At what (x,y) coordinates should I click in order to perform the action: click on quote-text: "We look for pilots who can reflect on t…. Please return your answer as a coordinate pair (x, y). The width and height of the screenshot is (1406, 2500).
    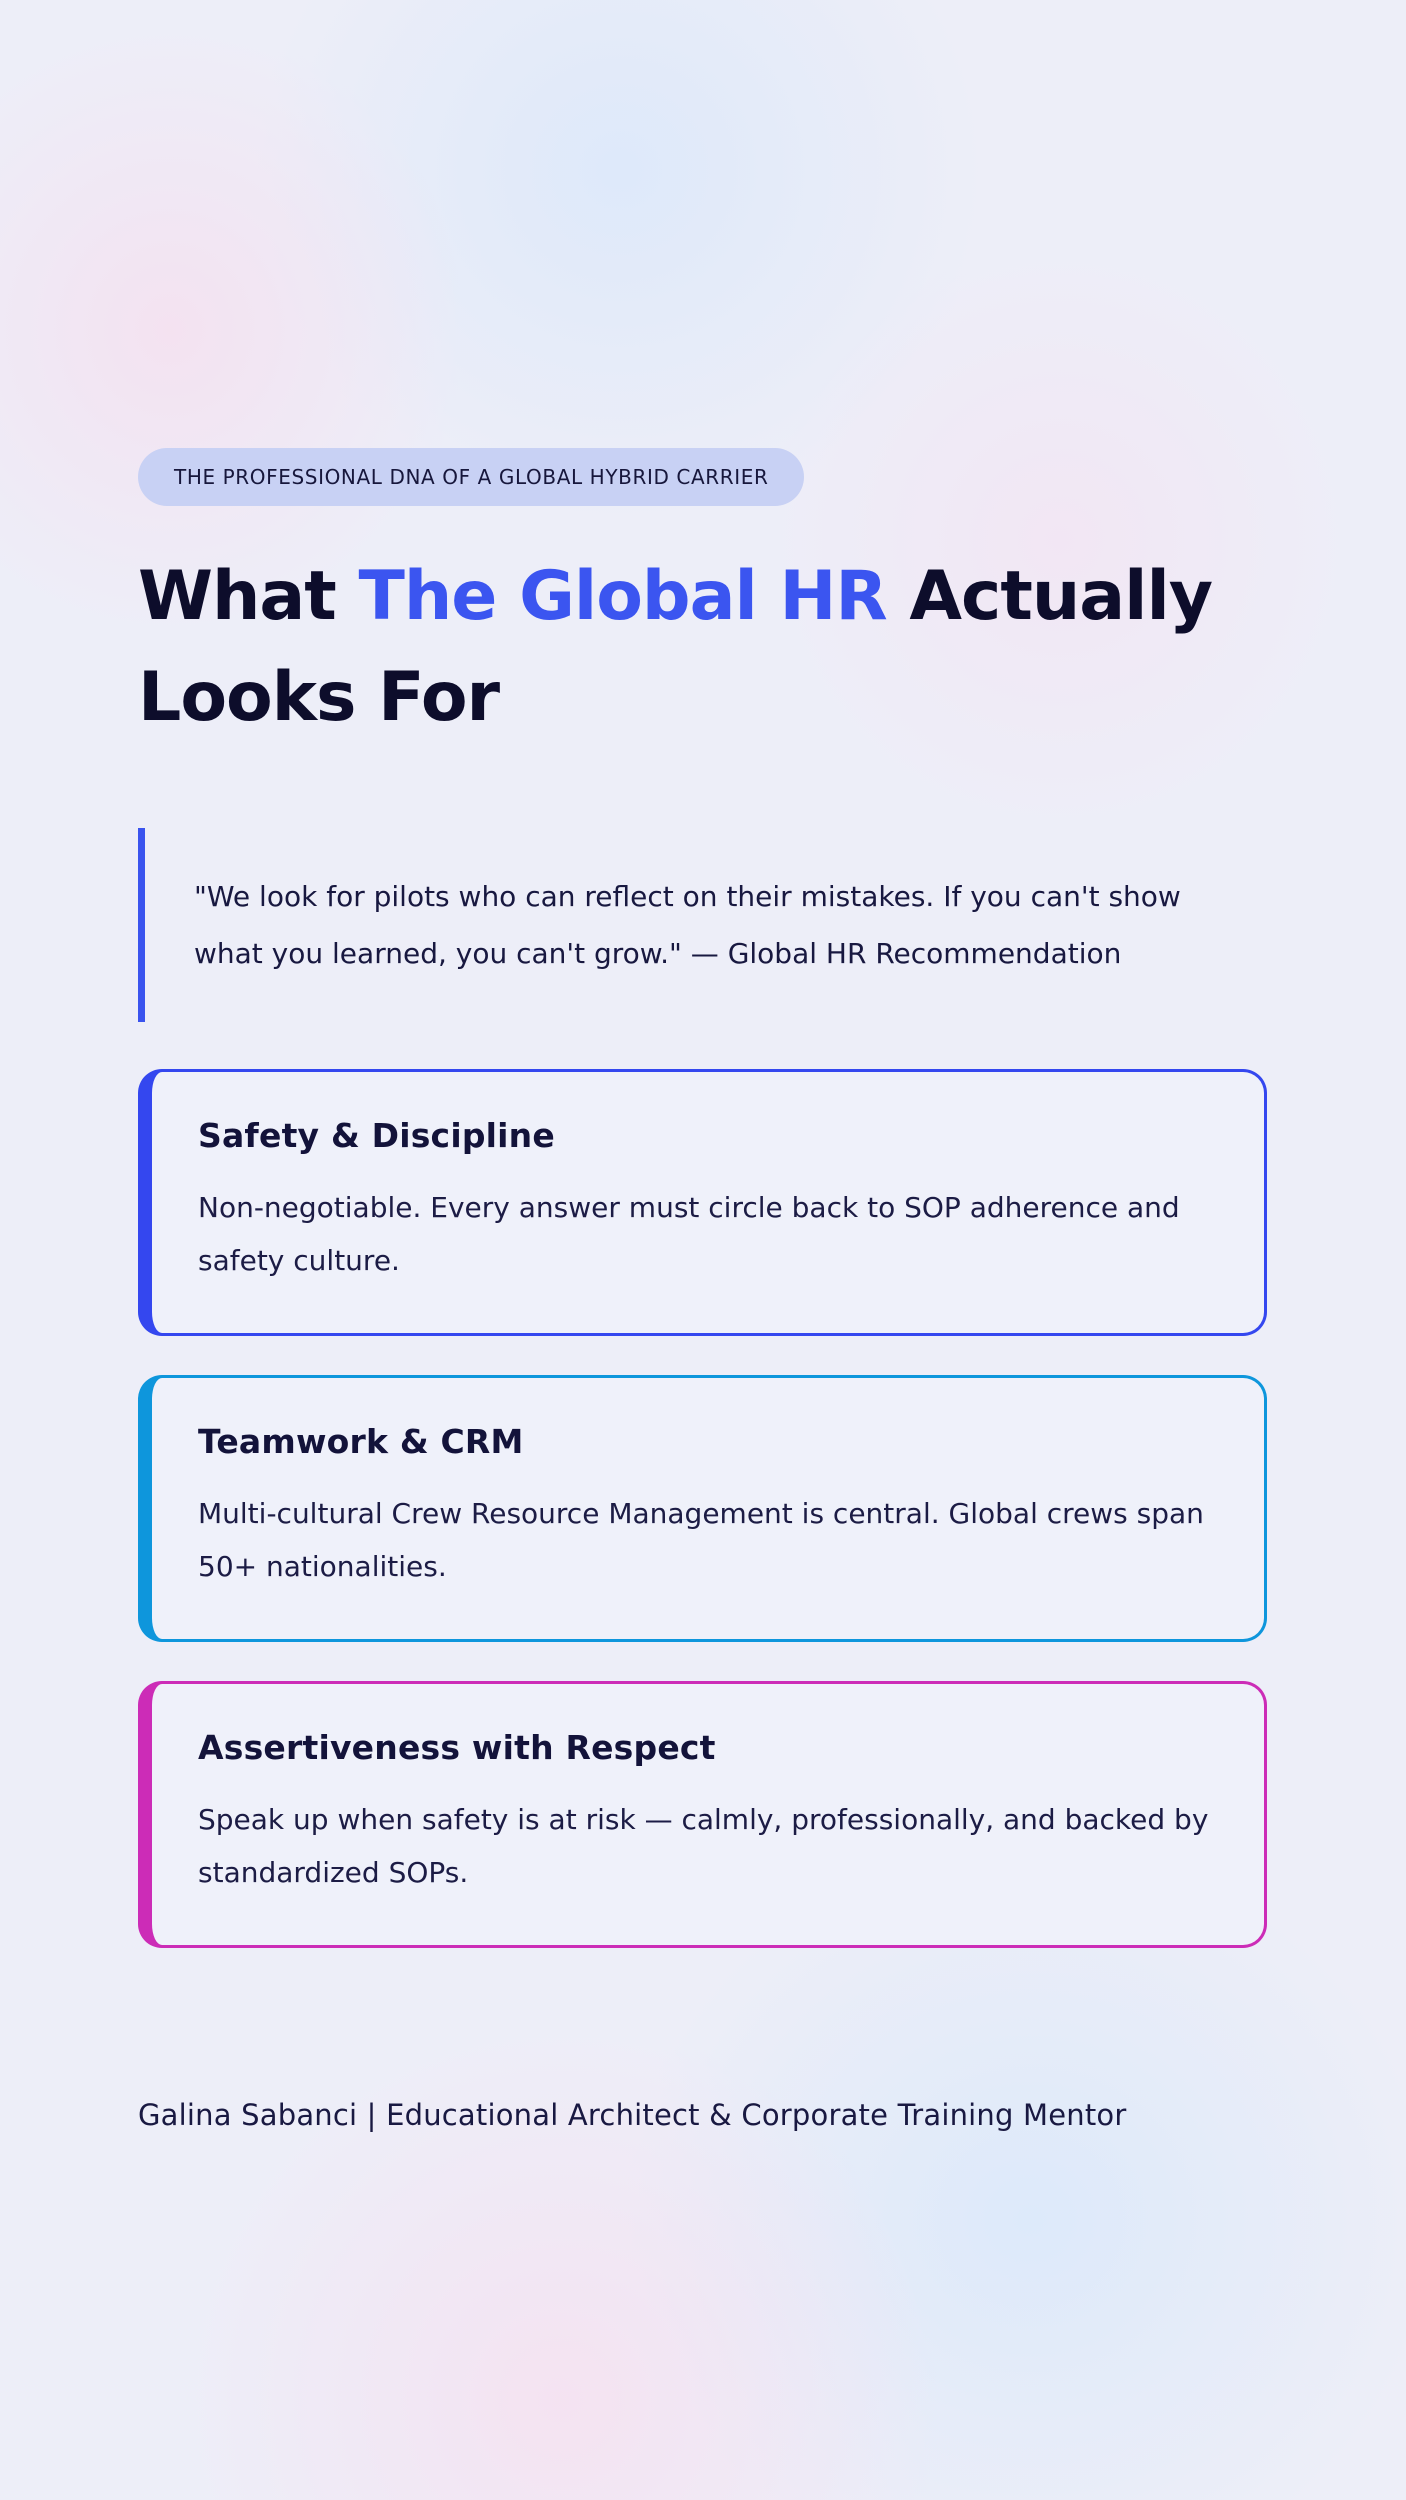
    Looking at the image, I should click on (687, 925).